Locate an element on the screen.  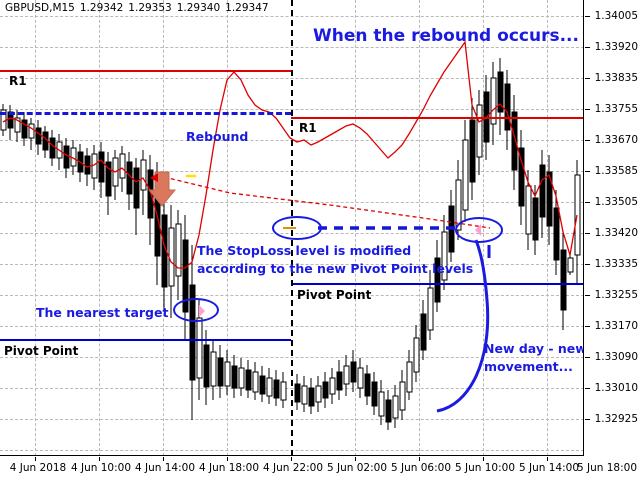
newday-pointer-curve is located at coordinates (463, 326).